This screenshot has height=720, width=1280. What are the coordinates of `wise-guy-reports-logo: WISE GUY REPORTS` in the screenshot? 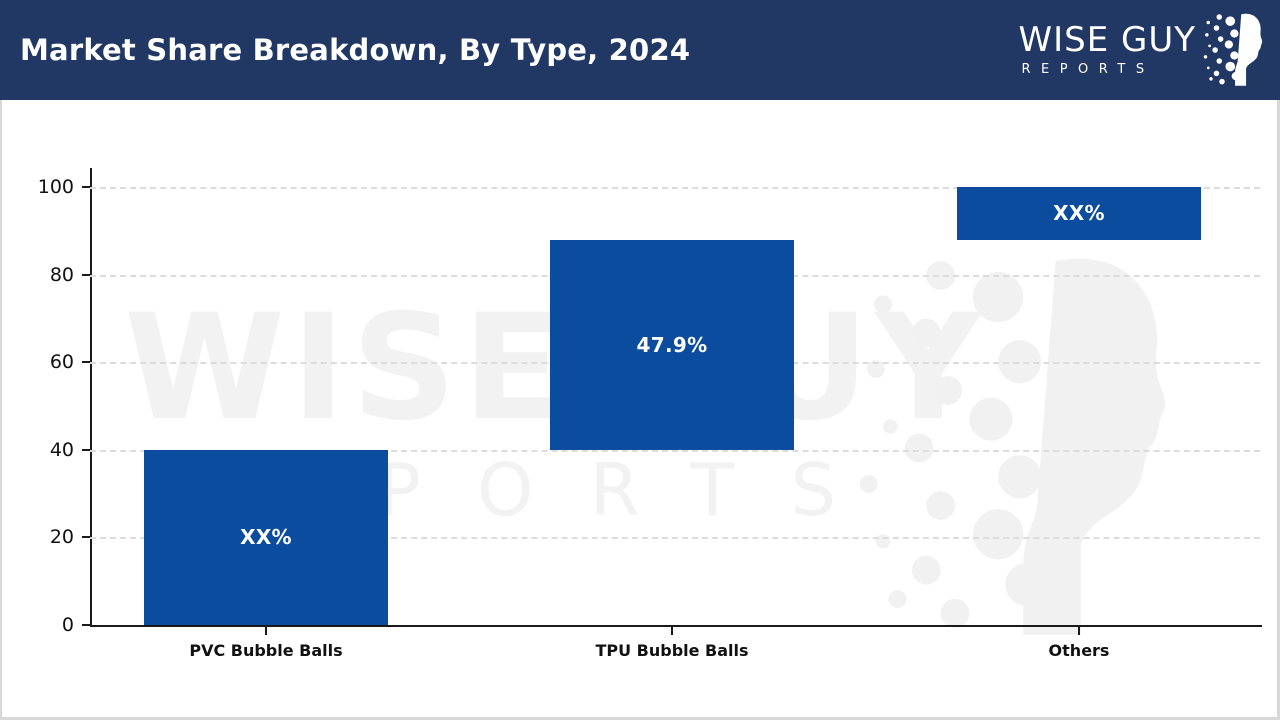 It's located at (1142, 50).